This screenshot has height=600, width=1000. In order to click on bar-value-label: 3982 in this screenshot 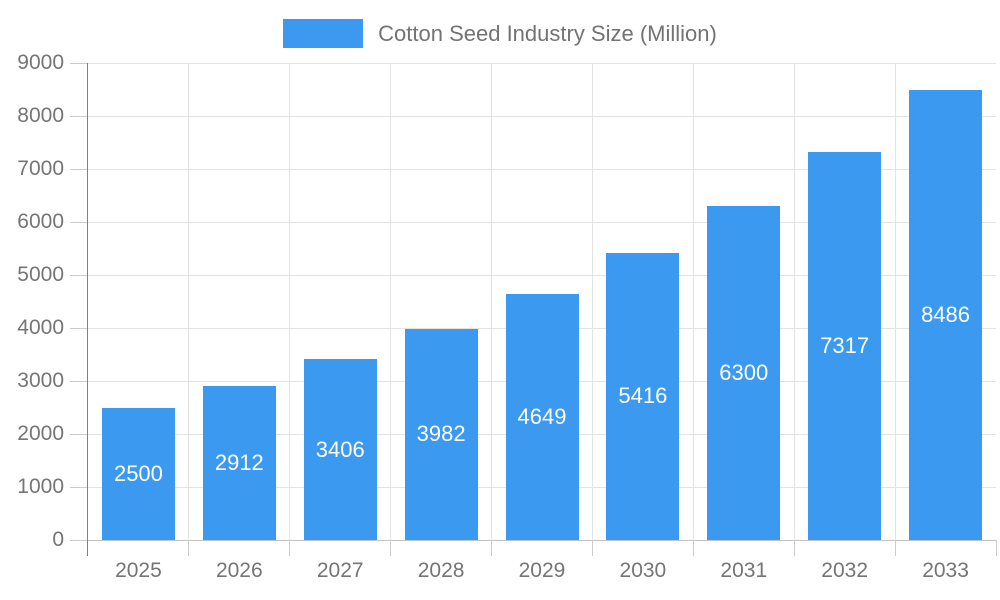, I will do `click(441, 434)`.